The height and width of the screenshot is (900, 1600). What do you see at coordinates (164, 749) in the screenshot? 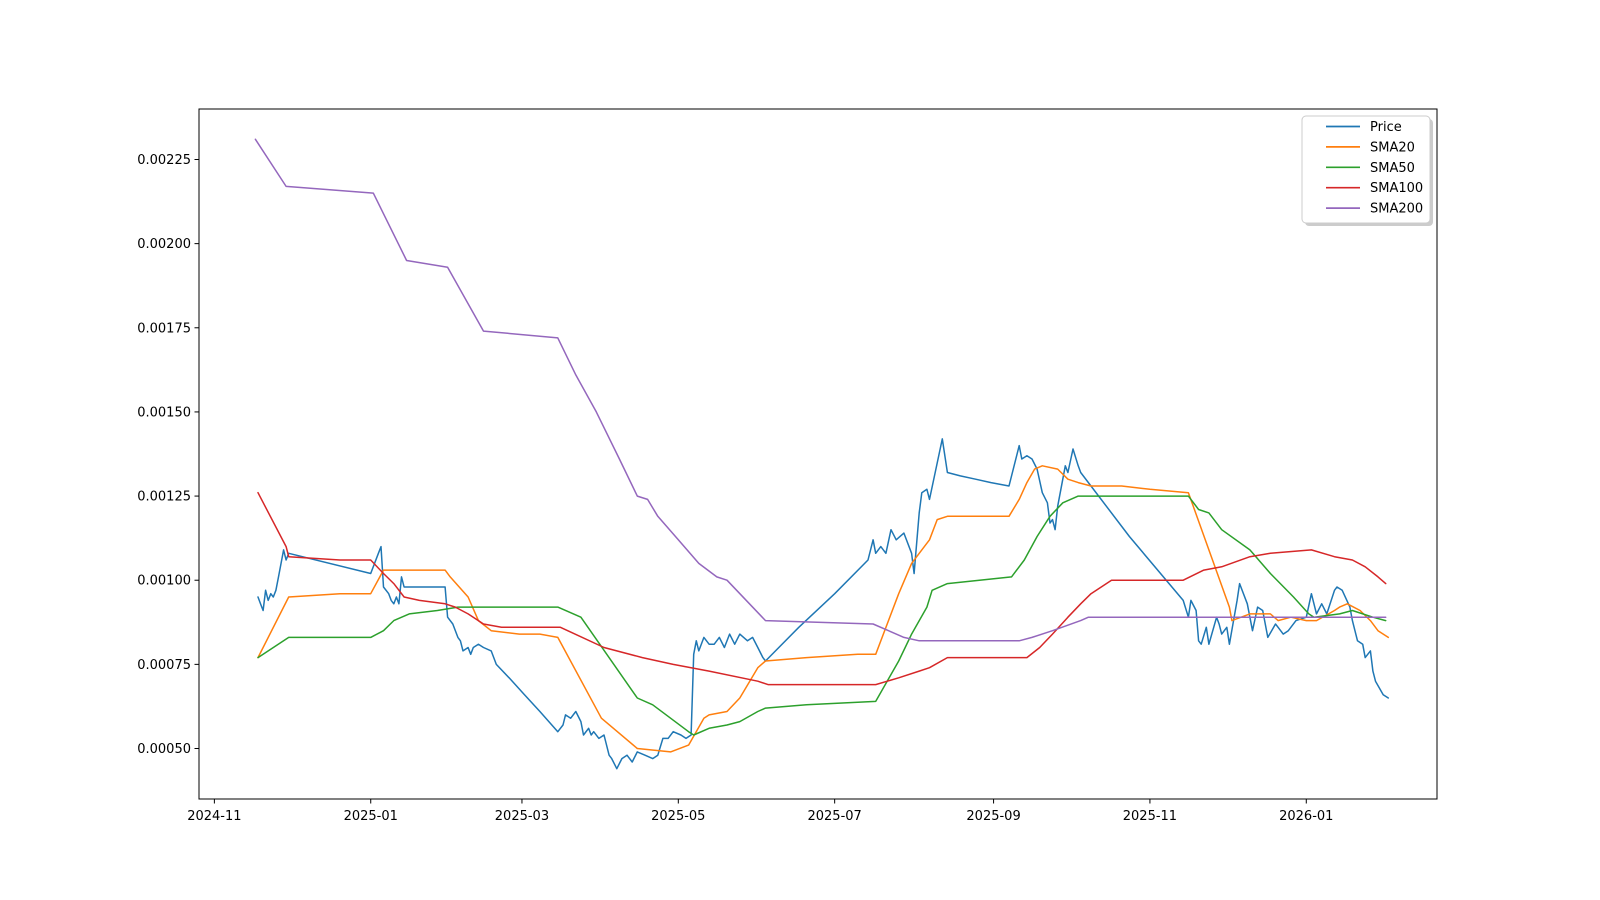
I see `y-tick-label: 0.00050` at bounding box center [164, 749].